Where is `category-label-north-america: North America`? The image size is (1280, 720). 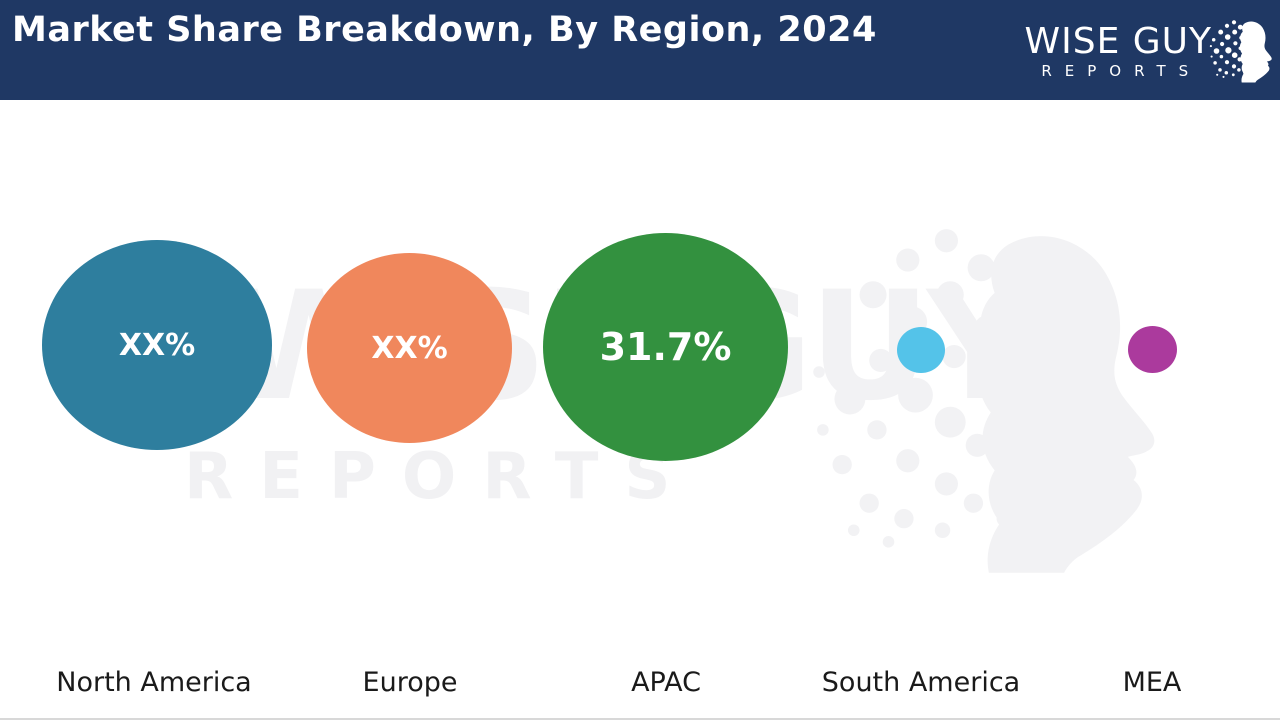 category-label-north-america: North America is located at coordinates (154, 682).